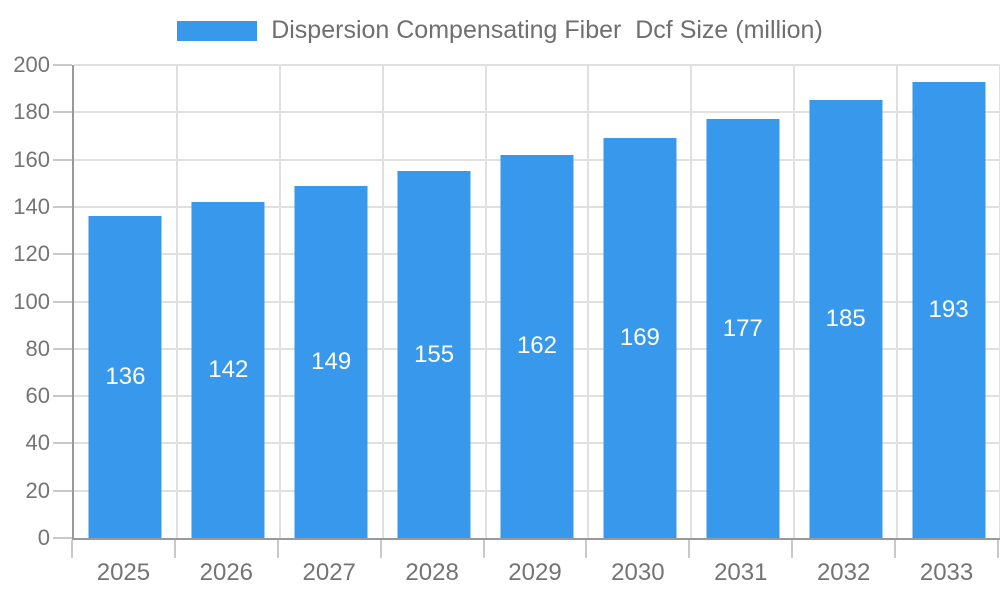  What do you see at coordinates (217, 30) in the screenshot?
I see `legend-swatch-icon` at bounding box center [217, 30].